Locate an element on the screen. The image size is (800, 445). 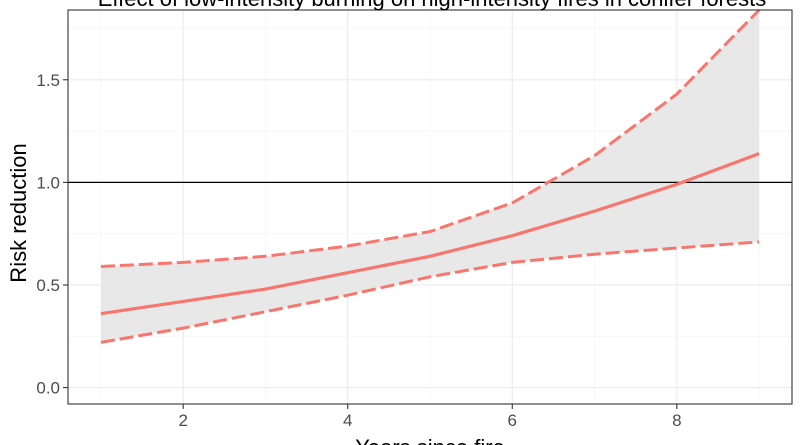
y-tick-label: 0.5 is located at coordinates (48, 285).